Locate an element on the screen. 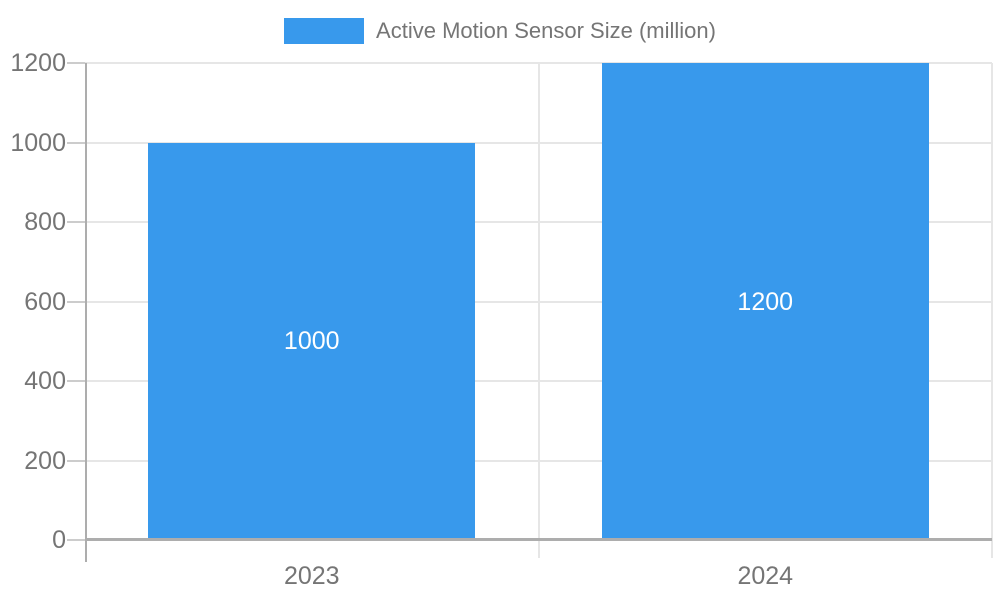  y-tick-label: 800 is located at coordinates (45, 222).